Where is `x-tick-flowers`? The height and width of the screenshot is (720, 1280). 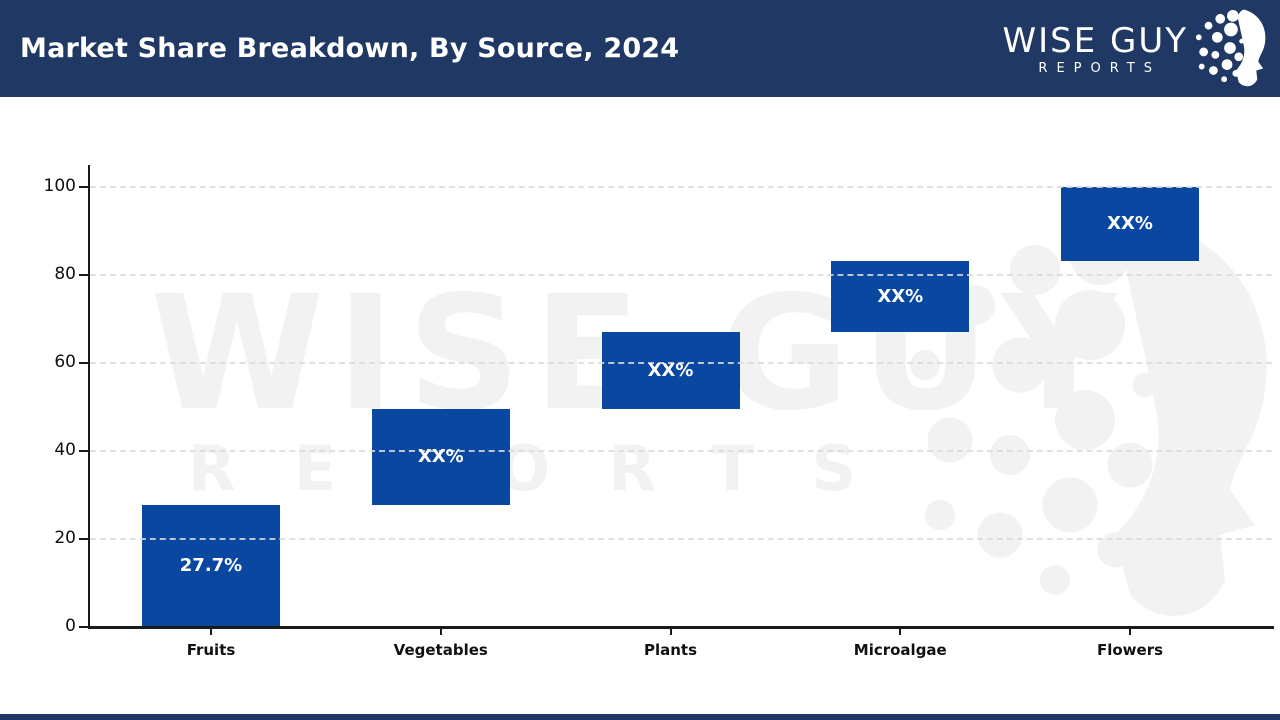 x-tick-flowers is located at coordinates (1130, 631).